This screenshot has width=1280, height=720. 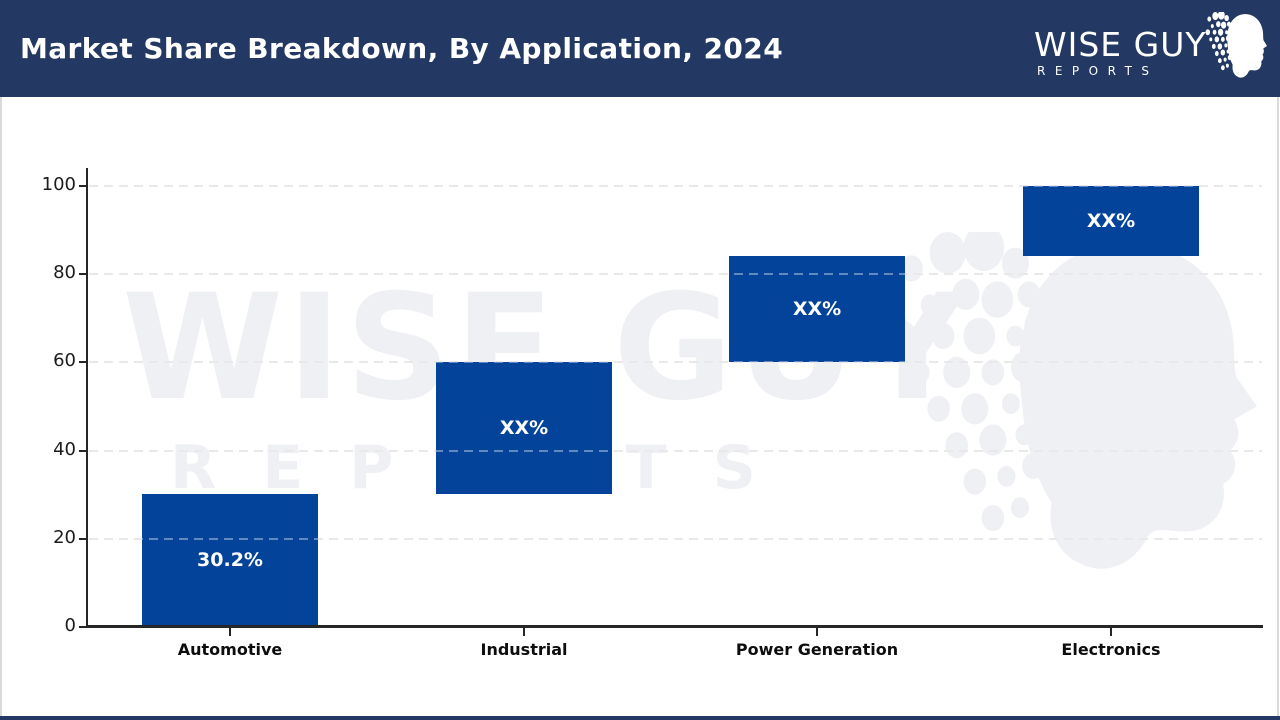 What do you see at coordinates (230, 649) in the screenshot?
I see `x-axis-label: Automotive` at bounding box center [230, 649].